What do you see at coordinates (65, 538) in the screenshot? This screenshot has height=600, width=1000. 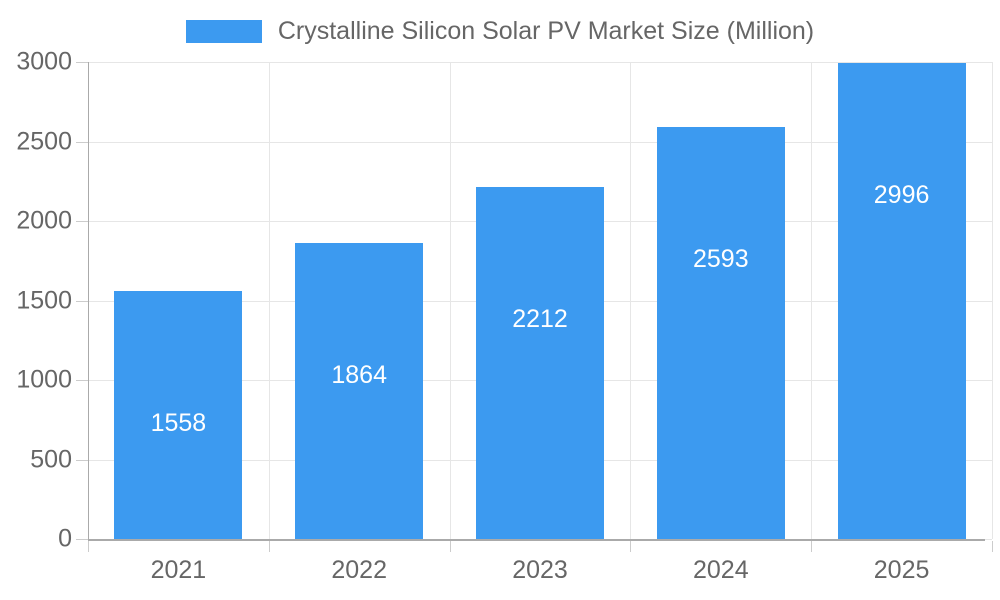 I see `y-axis-tick-label: 0` at bounding box center [65, 538].